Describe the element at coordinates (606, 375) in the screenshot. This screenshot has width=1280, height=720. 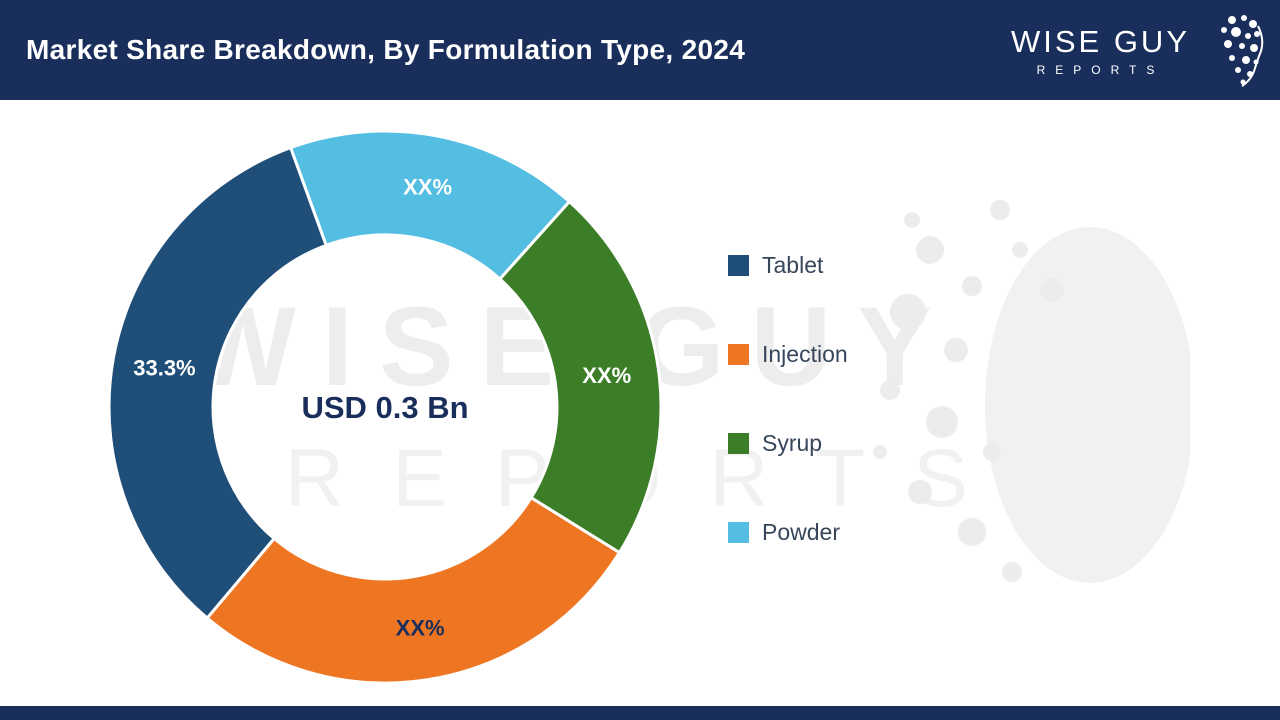
I see `segment-label-syrup: XX%` at that location.